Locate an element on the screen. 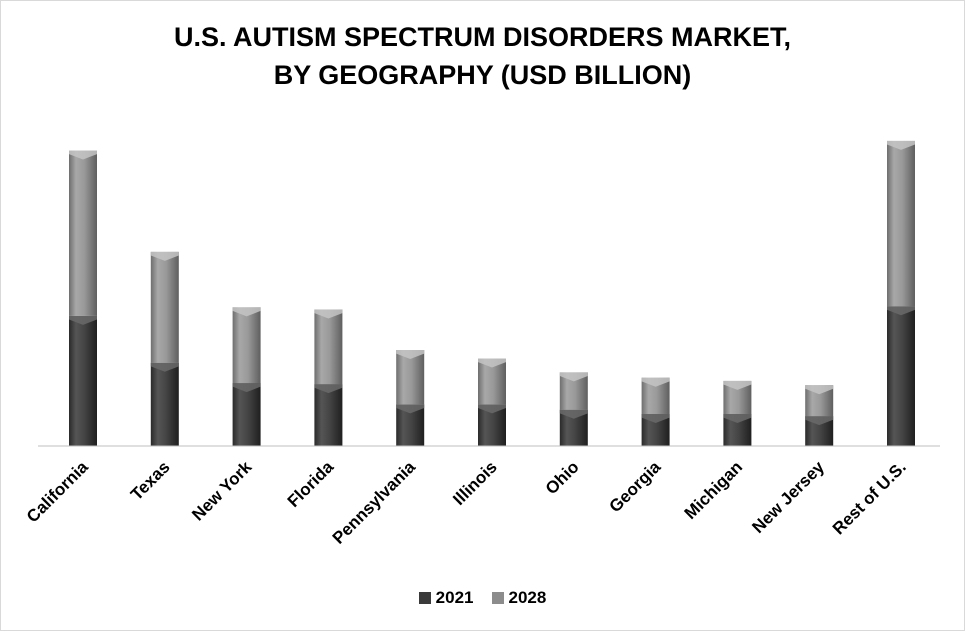 This screenshot has width=965, height=631. legend-item-2021: 2021 is located at coordinates (446, 598).